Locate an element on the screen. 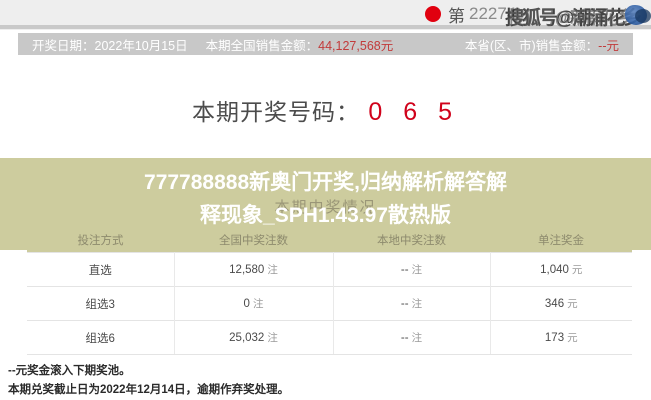 The height and width of the screenshot is (400, 651). issue-indicator: 第 22274 is located at coordinates (471, 14).